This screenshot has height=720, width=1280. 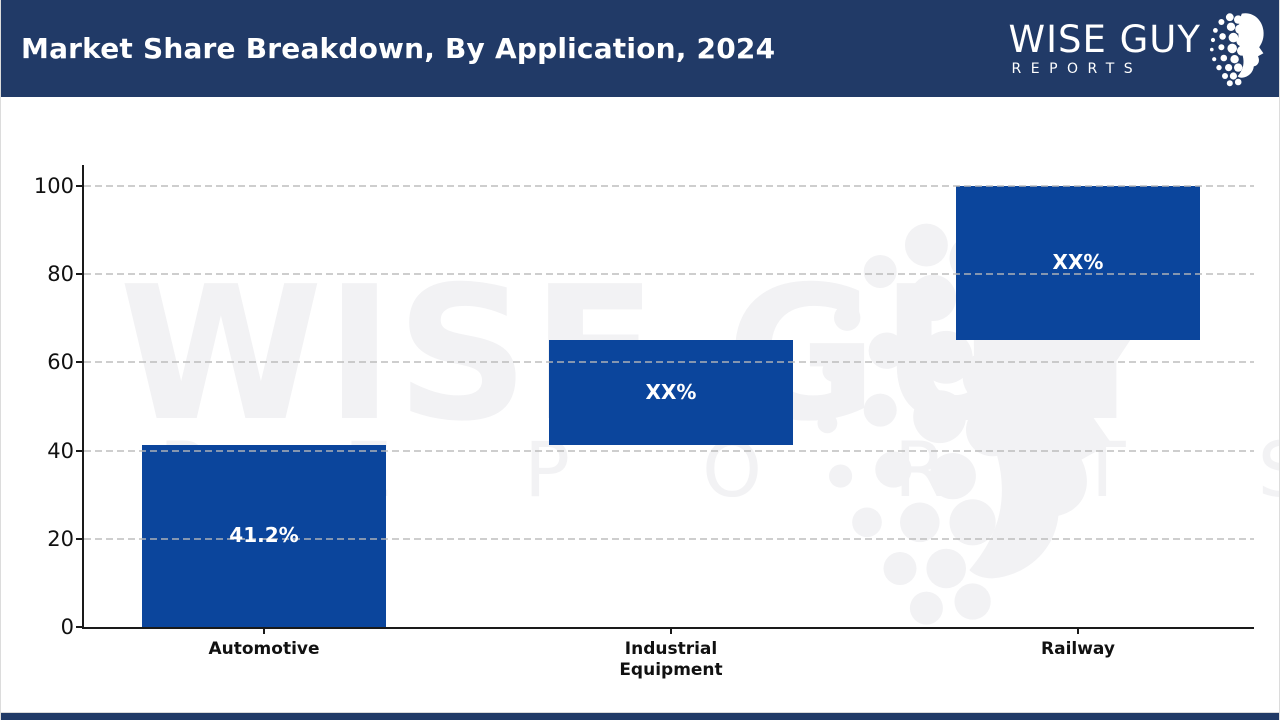 What do you see at coordinates (1078, 262) in the screenshot?
I see `bar-value-label-railway: XX%` at bounding box center [1078, 262].